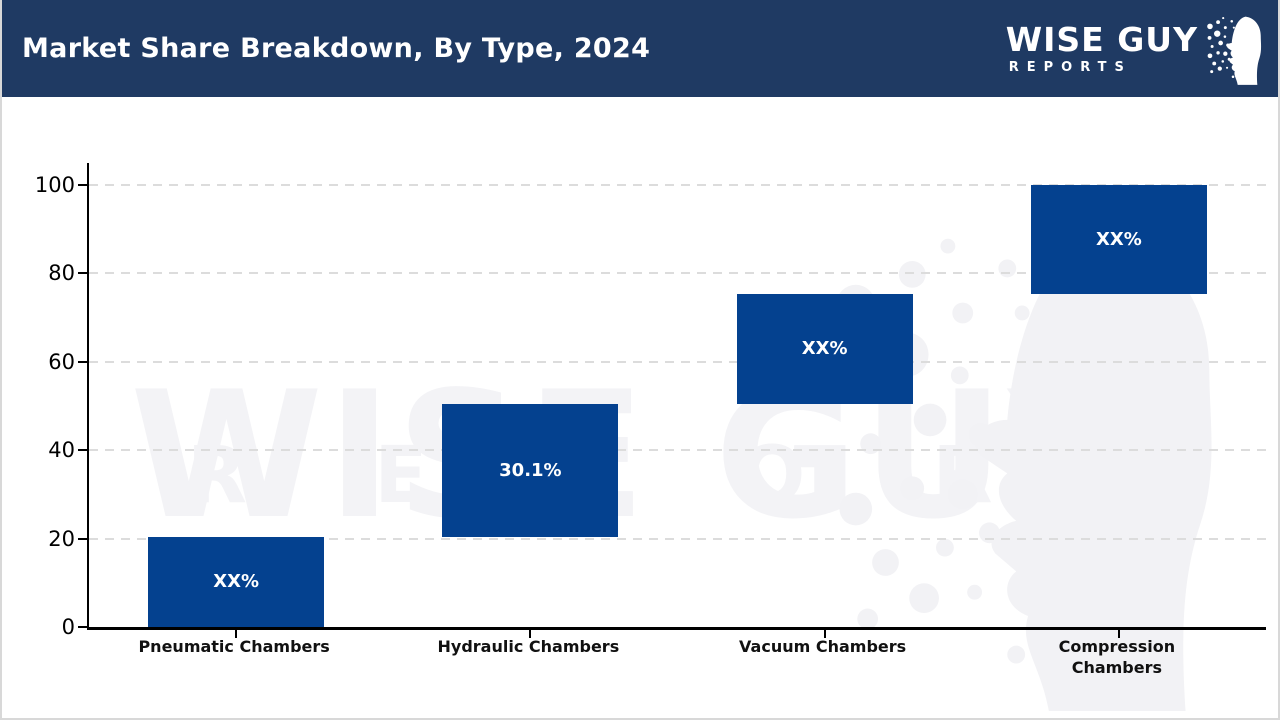 The height and width of the screenshot is (720, 1280). I want to click on y-tick-label: 60, so click(61, 361).